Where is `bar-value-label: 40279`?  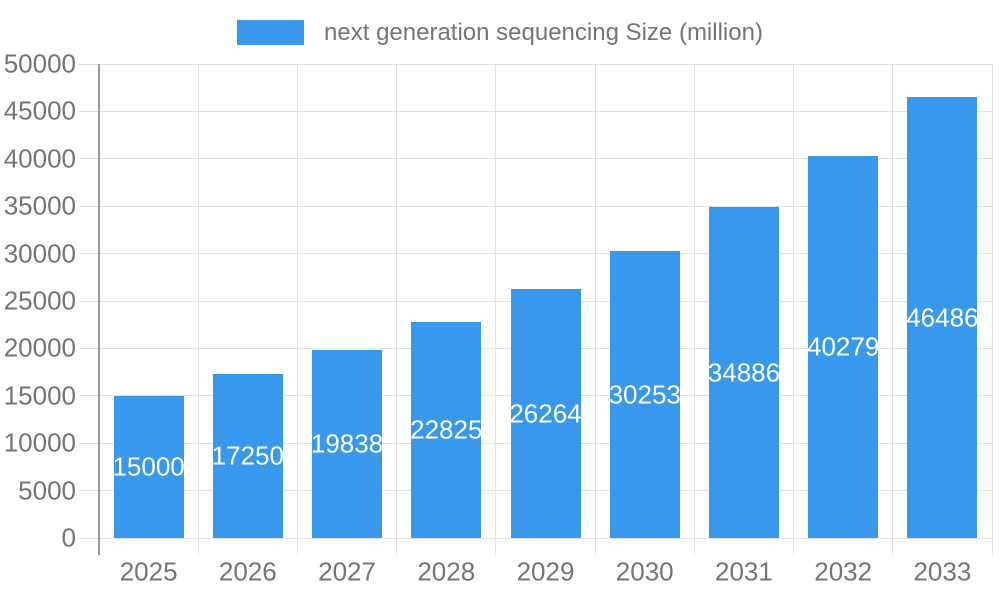 bar-value-label: 40279 is located at coordinates (843, 346).